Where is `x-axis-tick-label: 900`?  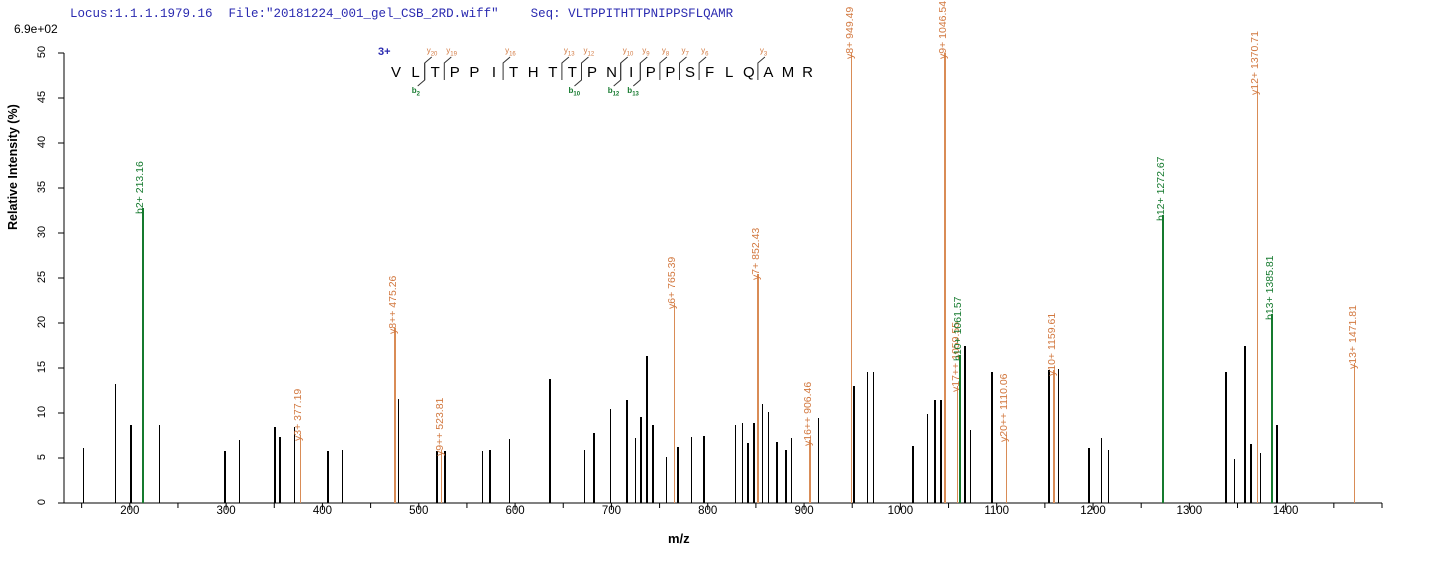
x-axis-tick-label: 900 is located at coordinates (804, 511).